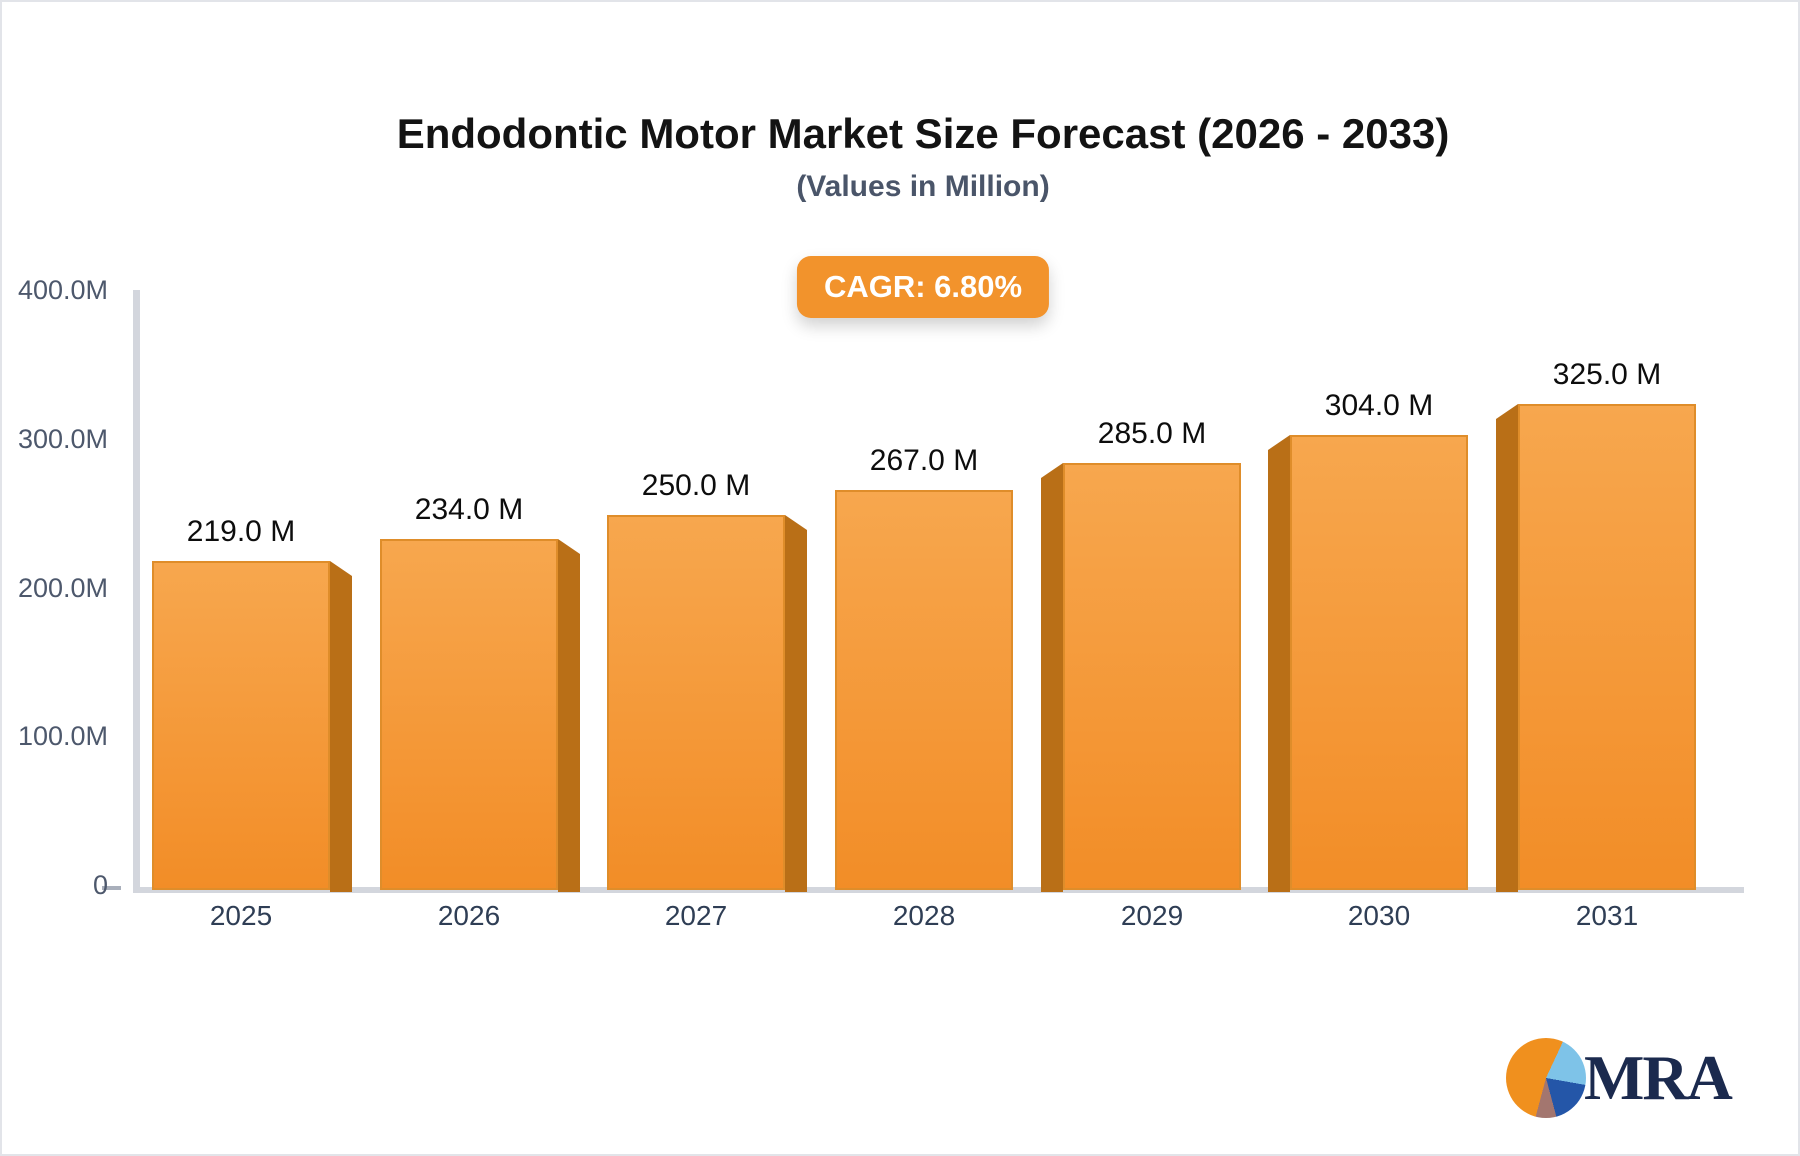  What do you see at coordinates (923, 186) in the screenshot?
I see `chart-subtitle: (Values in Million)` at bounding box center [923, 186].